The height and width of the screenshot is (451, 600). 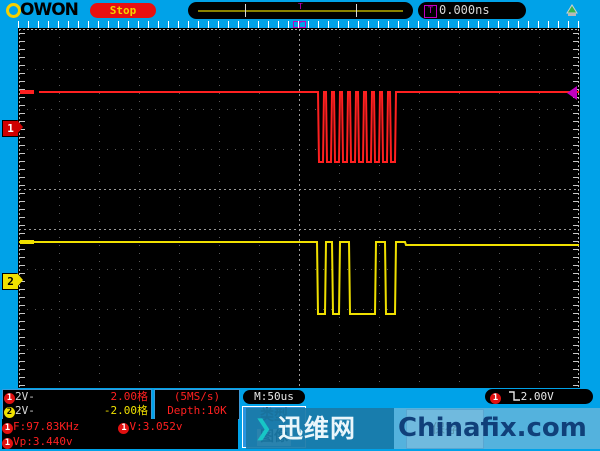 What do you see at coordinates (120, 434) in the screenshot?
I see `measurements-box: 1 F:97.83KHz 1 V:3.052v 1 Vp:3.440v` at bounding box center [120, 434].